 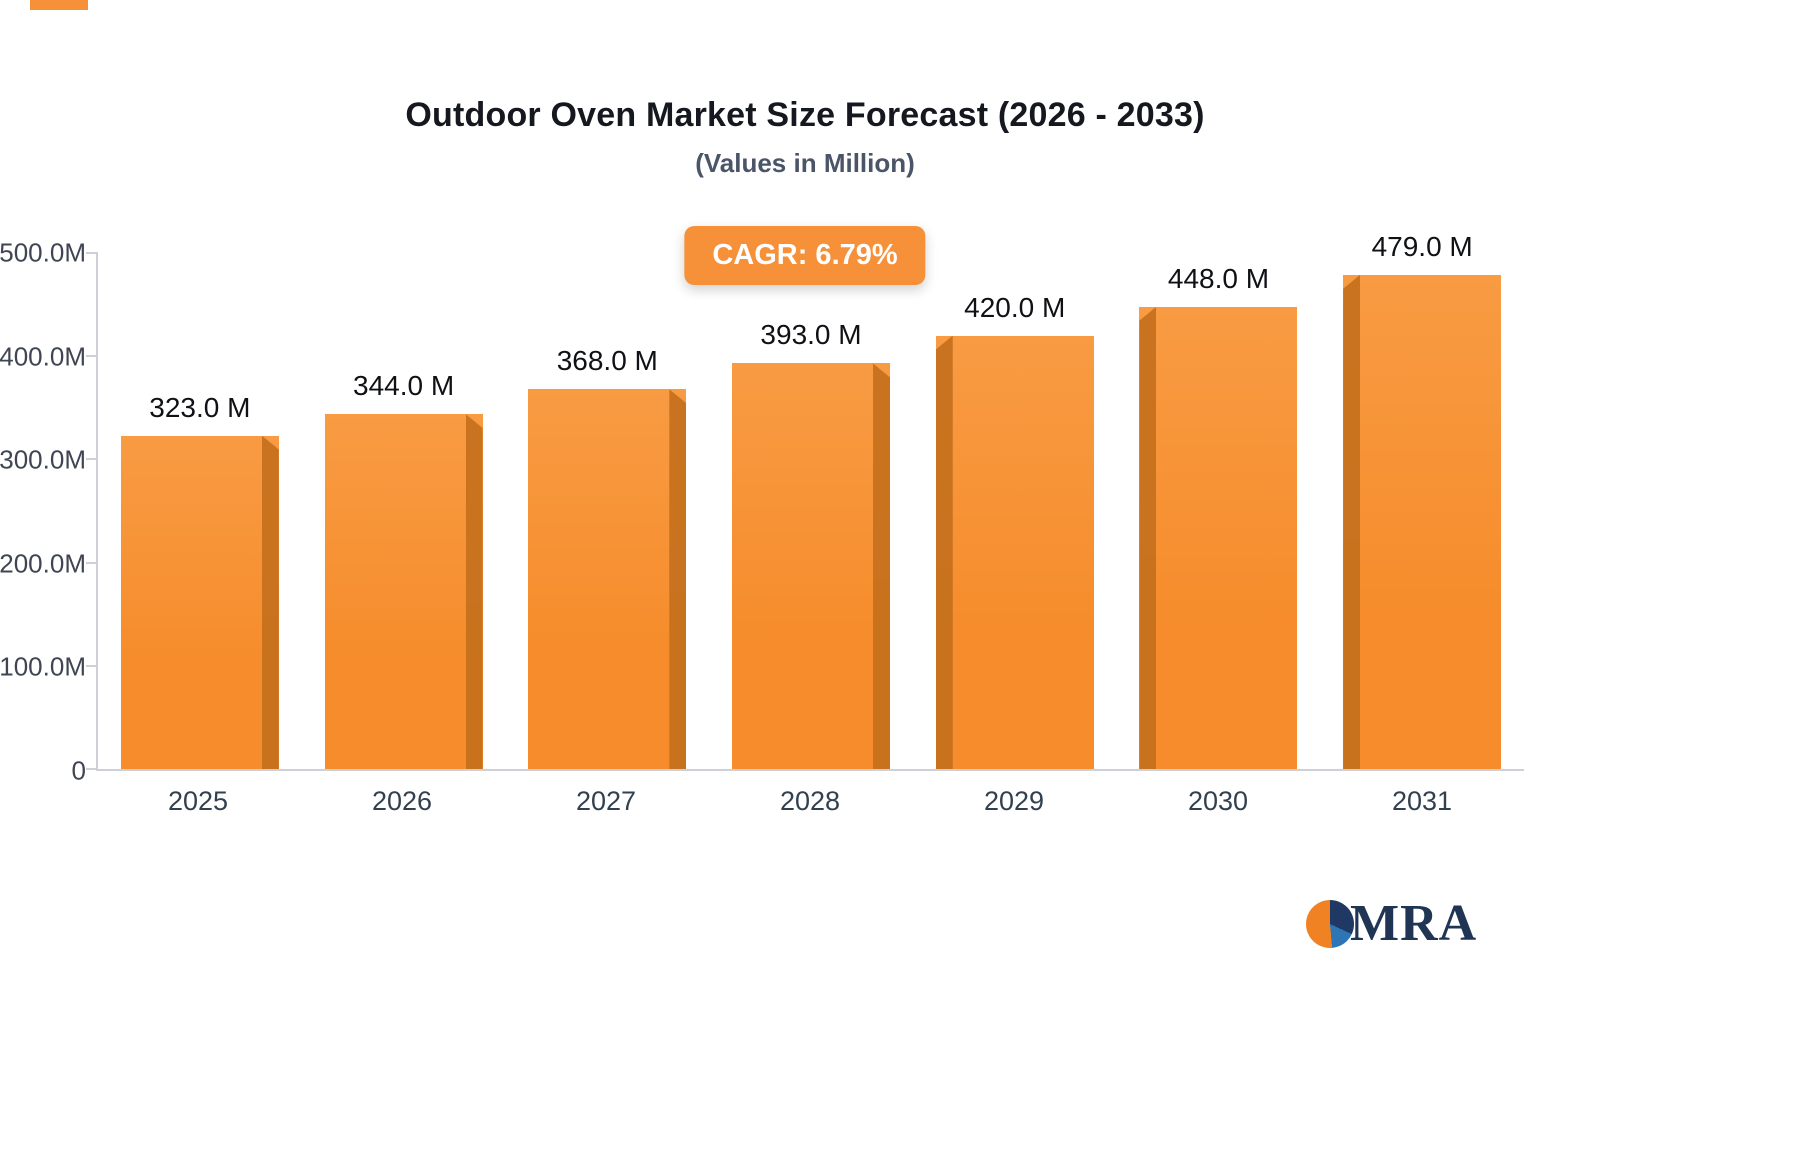 What do you see at coordinates (805, 255) in the screenshot?
I see `cagr-badge: CAGR: 6.79%` at bounding box center [805, 255].